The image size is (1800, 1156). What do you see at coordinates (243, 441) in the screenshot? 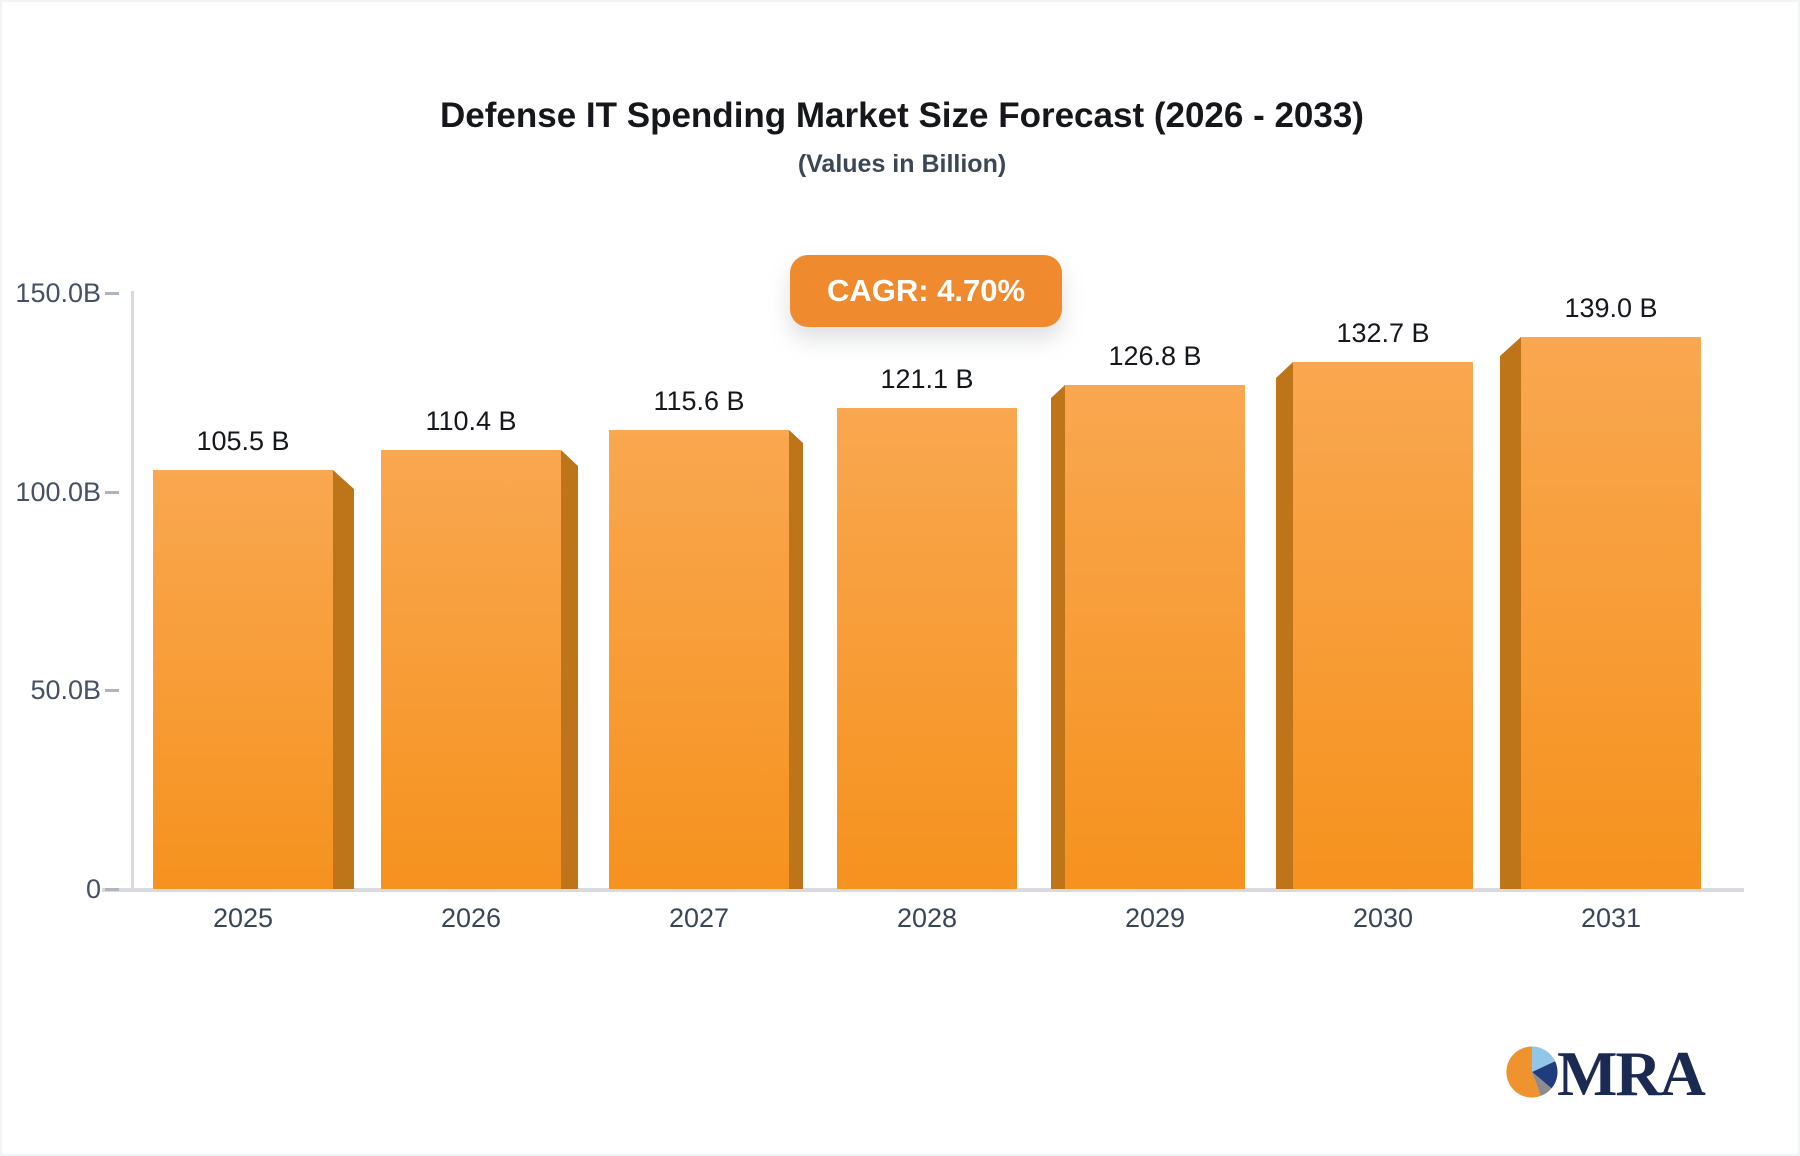
I see `bar-value-label: 105.5 B` at bounding box center [243, 441].